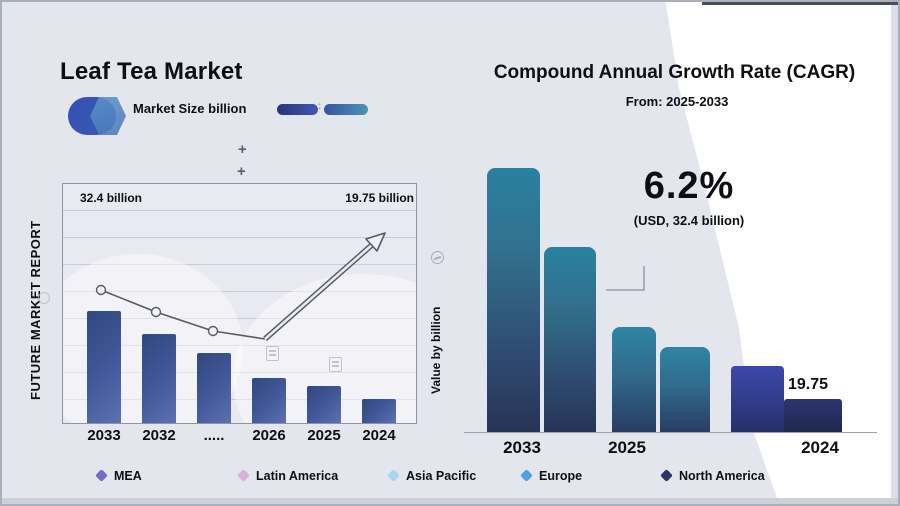  What do you see at coordinates (813, 415) in the screenshot?
I see `bar-2024-b` at bounding box center [813, 415].